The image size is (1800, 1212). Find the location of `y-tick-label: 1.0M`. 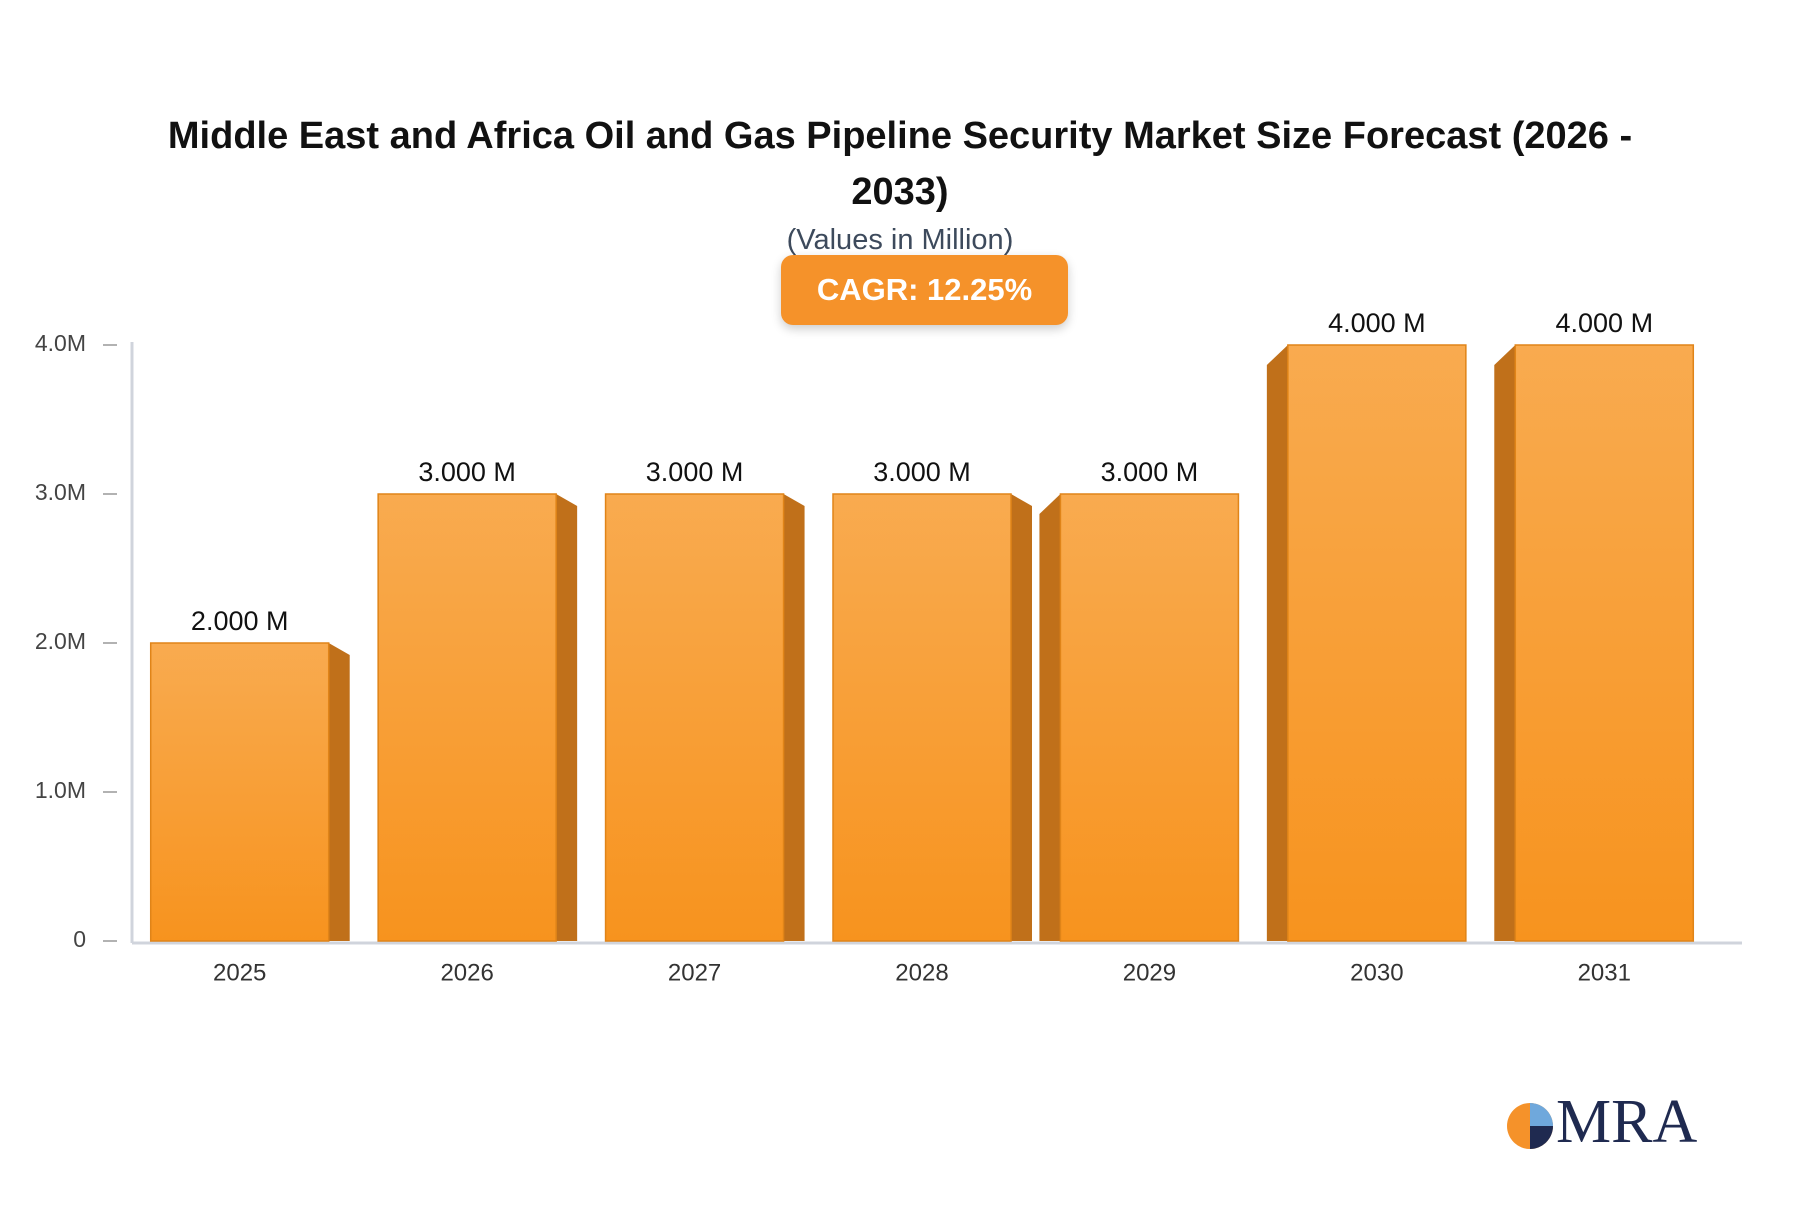

y-tick-label: 1.0M is located at coordinates (60, 790).